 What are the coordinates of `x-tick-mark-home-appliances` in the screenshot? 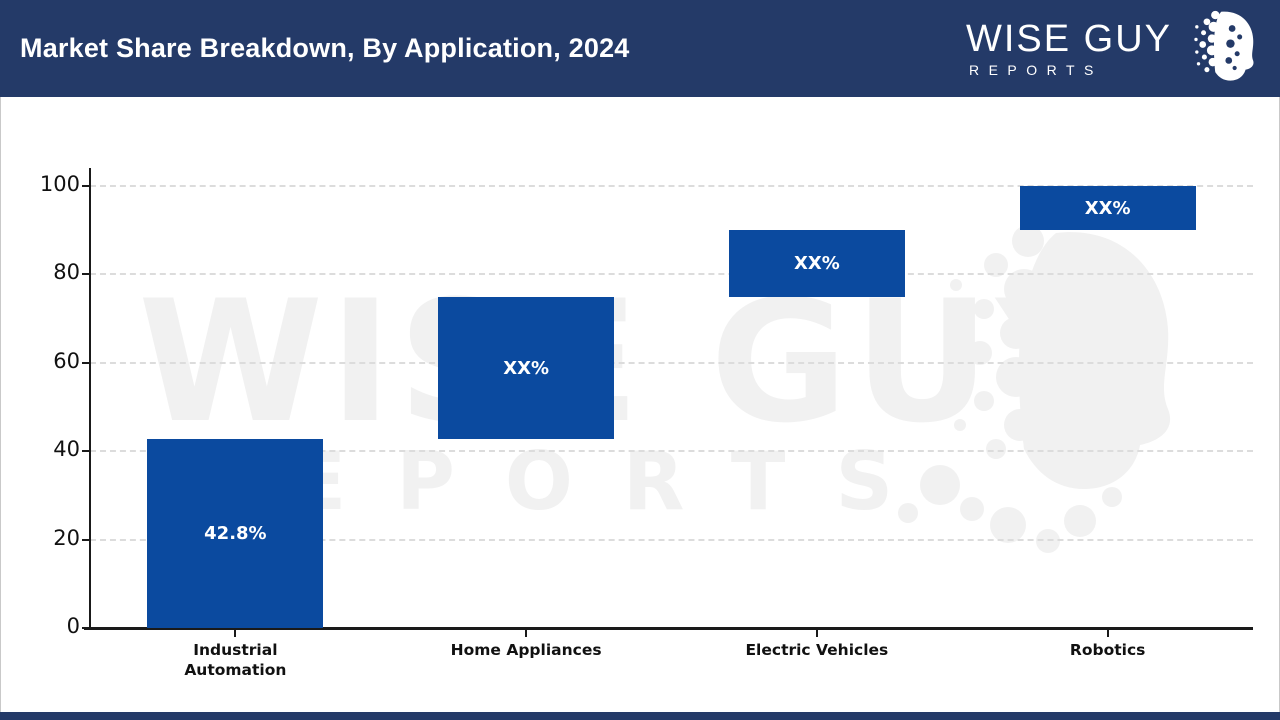 It's located at (526, 633).